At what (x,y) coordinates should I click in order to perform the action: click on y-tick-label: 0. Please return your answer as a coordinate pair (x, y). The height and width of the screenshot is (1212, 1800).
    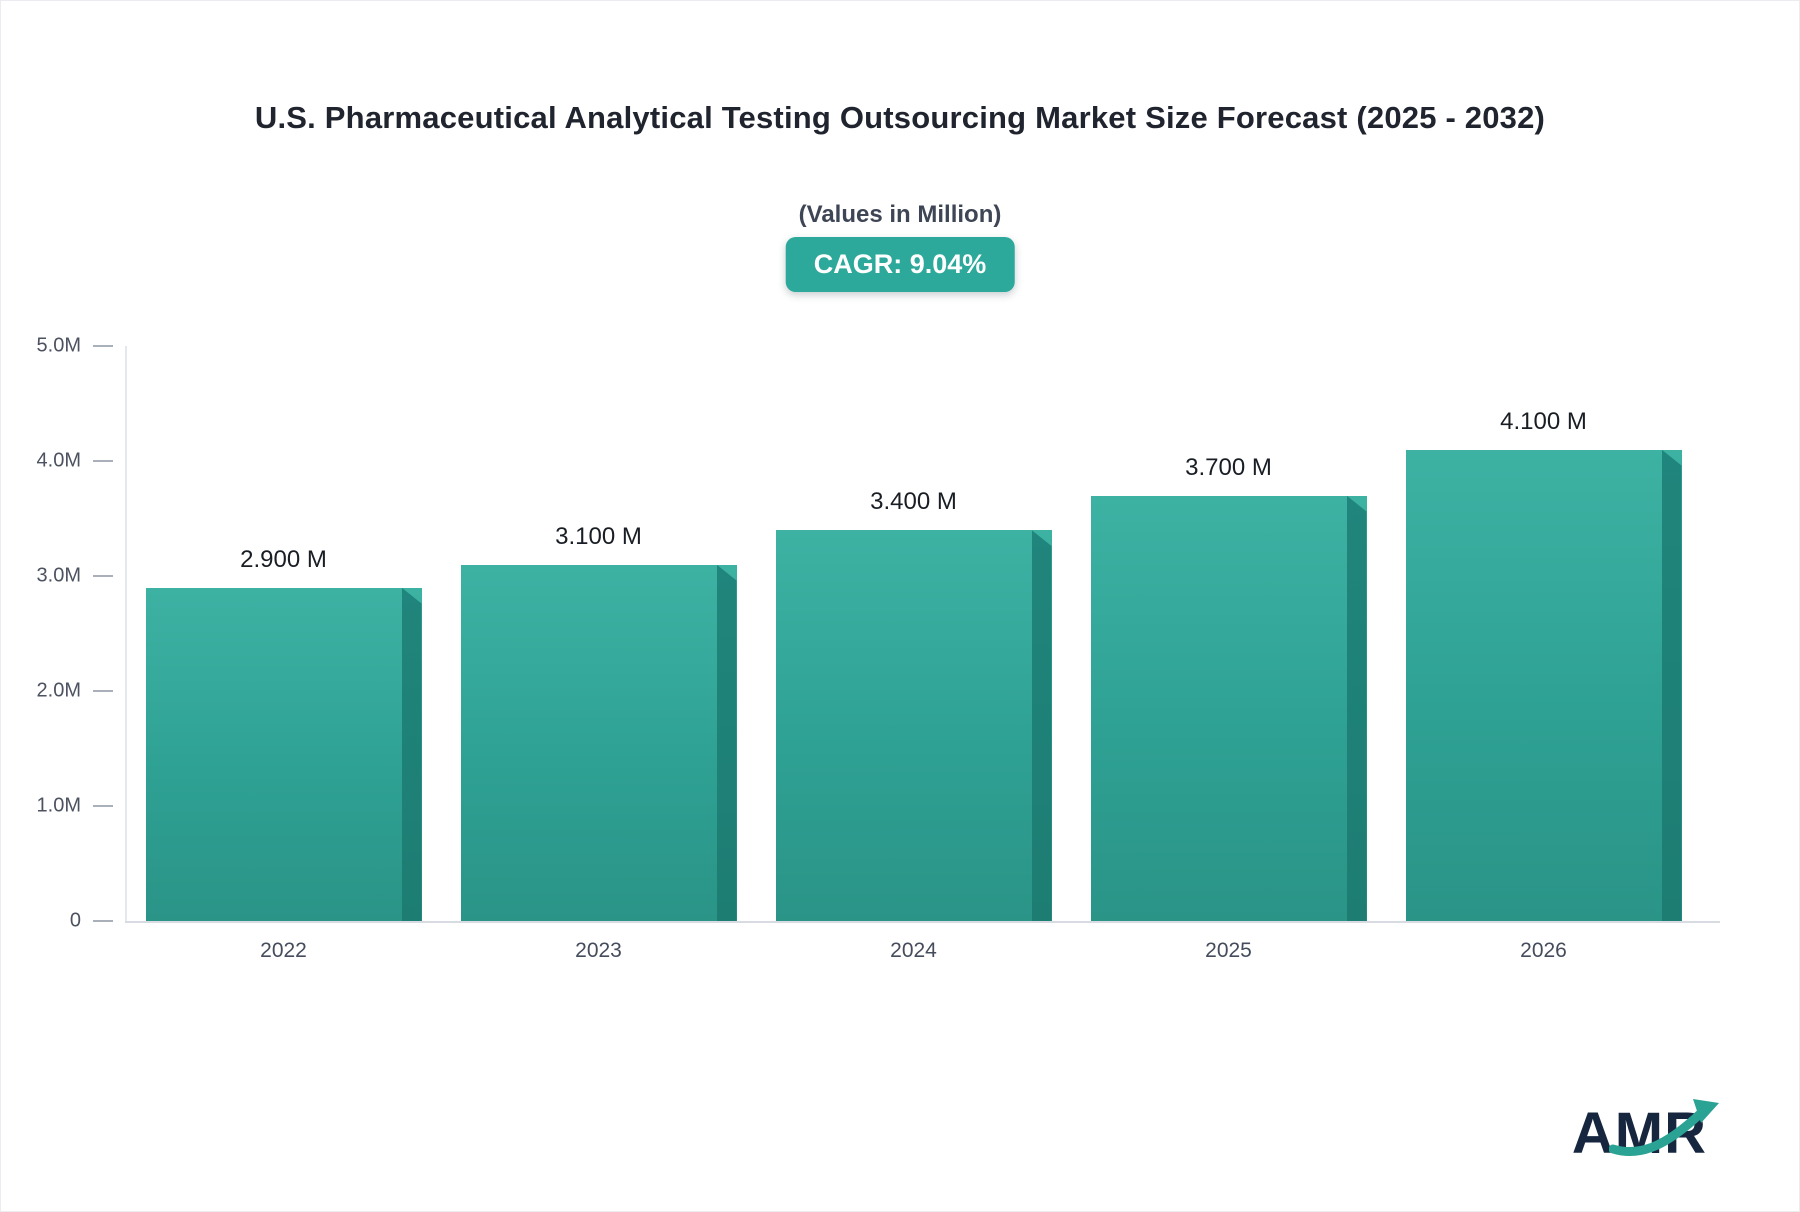
    Looking at the image, I should click on (75, 920).